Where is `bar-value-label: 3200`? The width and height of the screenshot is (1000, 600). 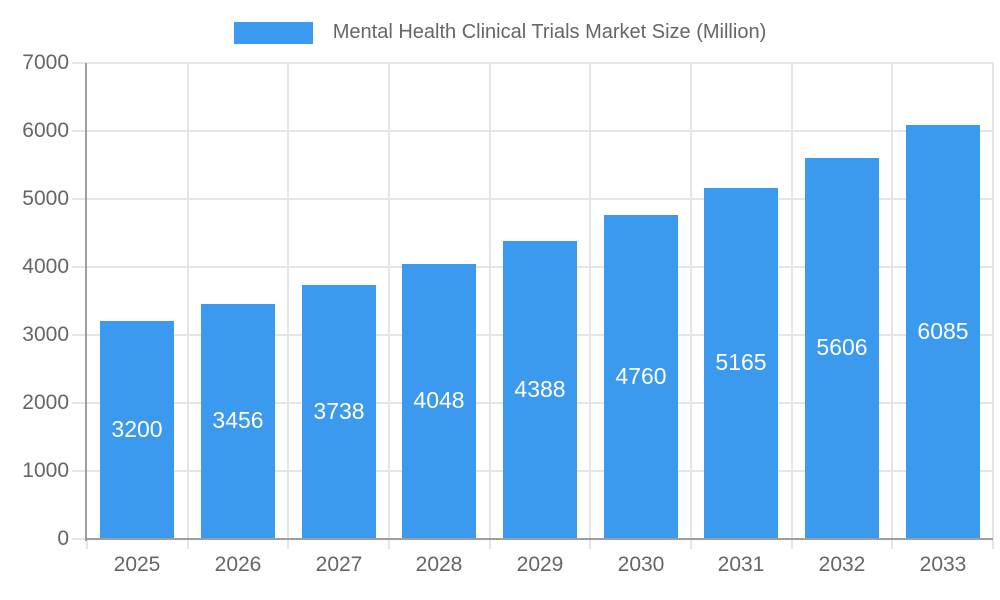 bar-value-label: 3200 is located at coordinates (137, 429).